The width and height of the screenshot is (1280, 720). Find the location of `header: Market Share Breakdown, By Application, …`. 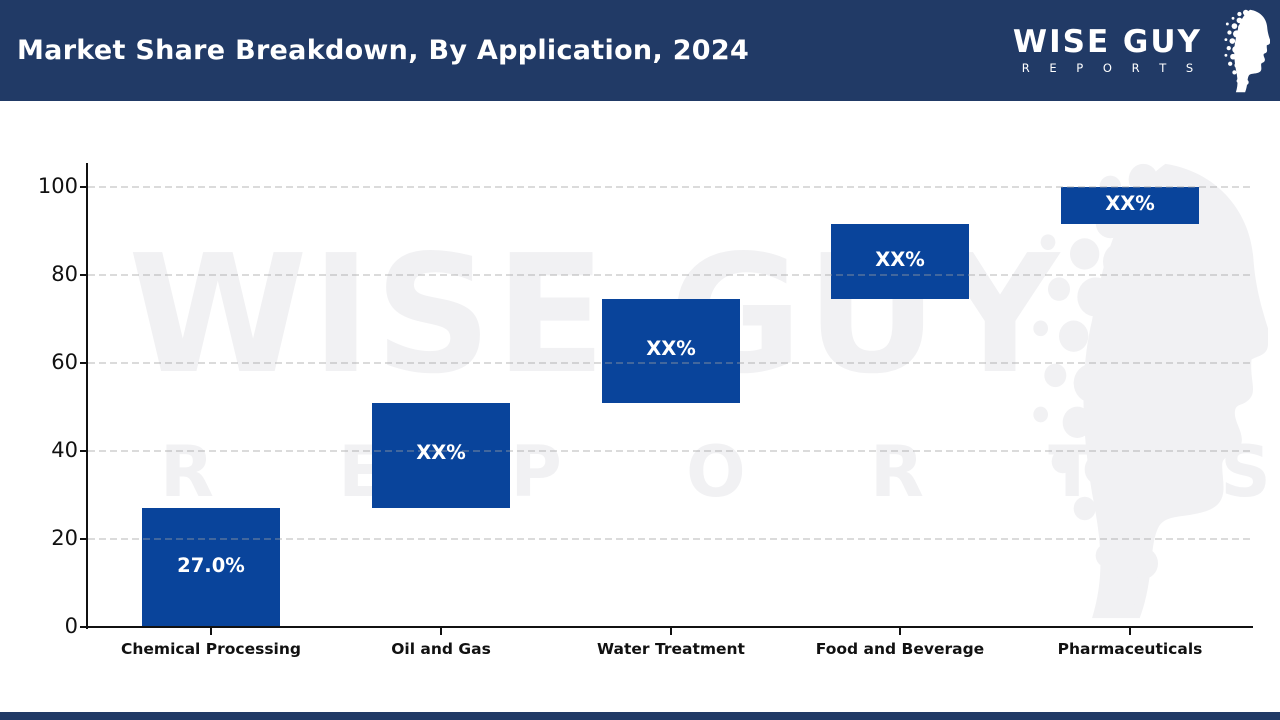

header: Market Share Breakdown, By Application, … is located at coordinates (640, 50).